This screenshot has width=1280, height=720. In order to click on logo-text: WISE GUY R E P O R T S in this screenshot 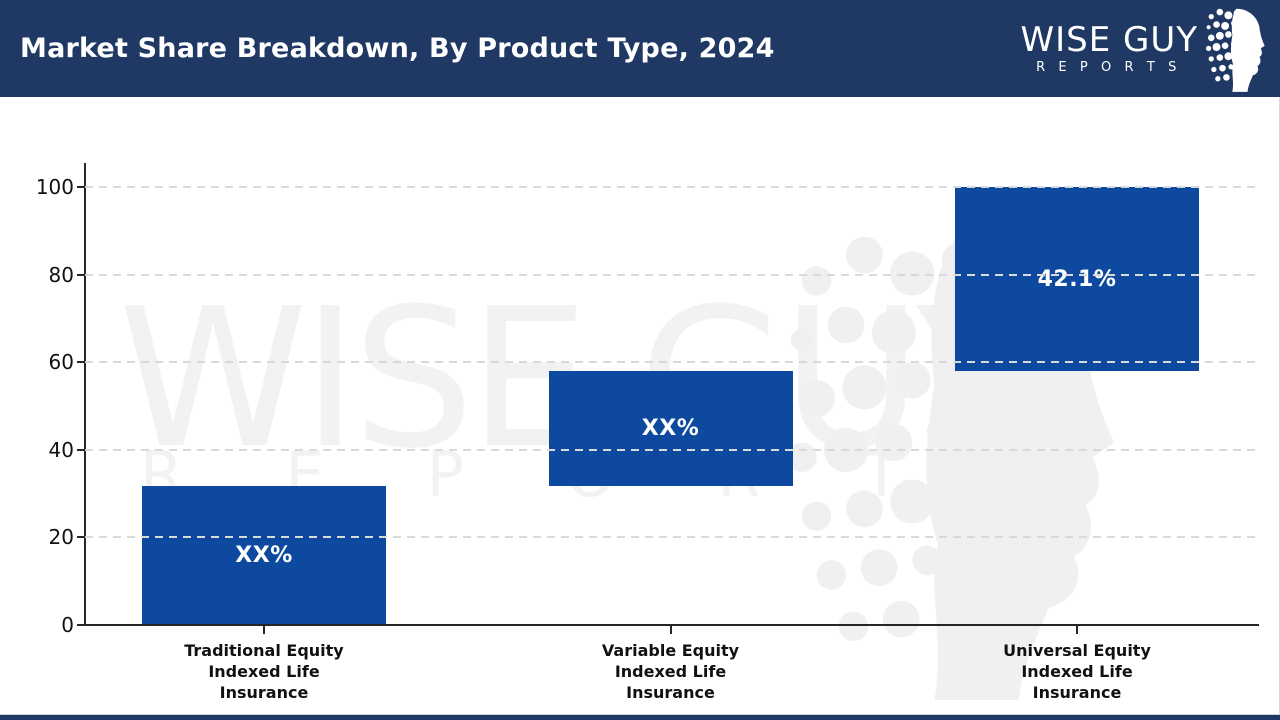, I will do `click(1109, 49)`.